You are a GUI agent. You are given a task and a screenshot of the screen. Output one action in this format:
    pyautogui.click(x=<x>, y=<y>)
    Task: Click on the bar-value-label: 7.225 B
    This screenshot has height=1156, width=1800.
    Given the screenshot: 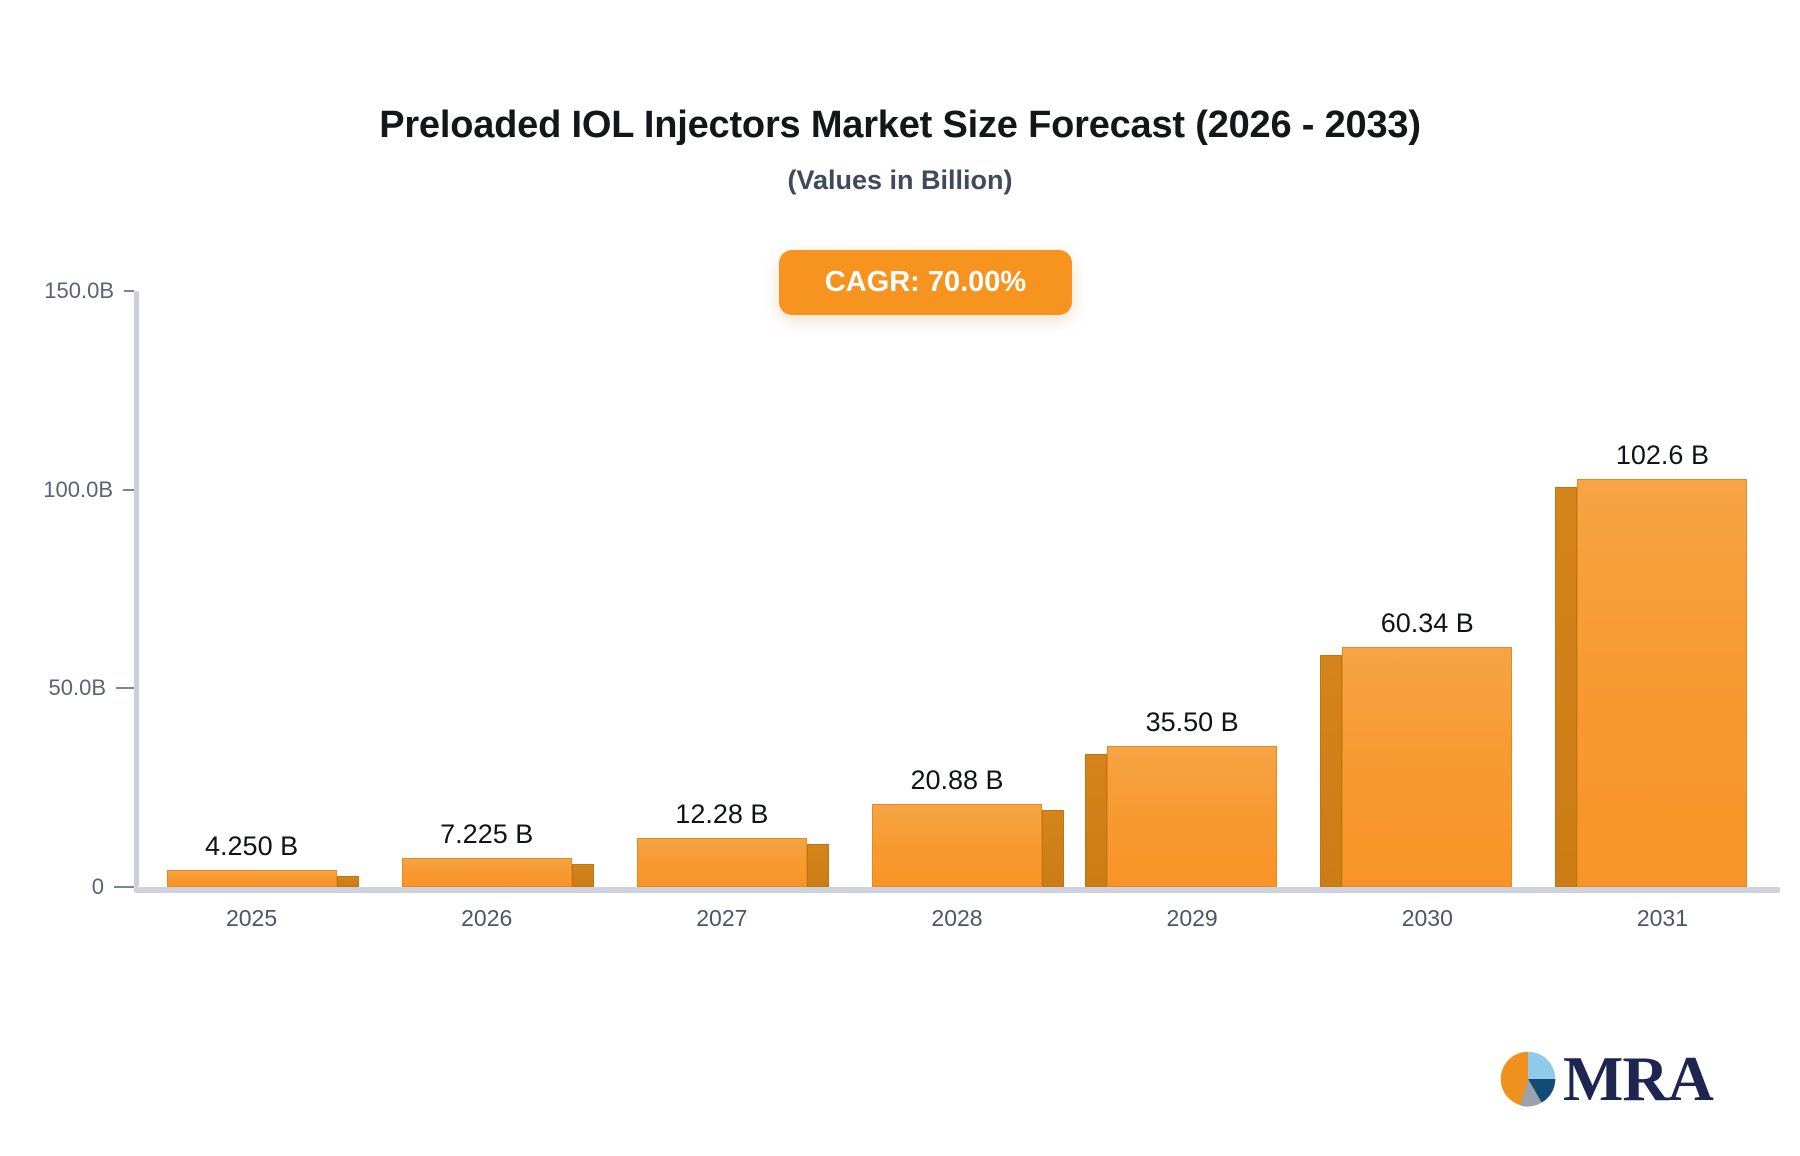 What is the action you would take?
    pyautogui.click(x=487, y=834)
    